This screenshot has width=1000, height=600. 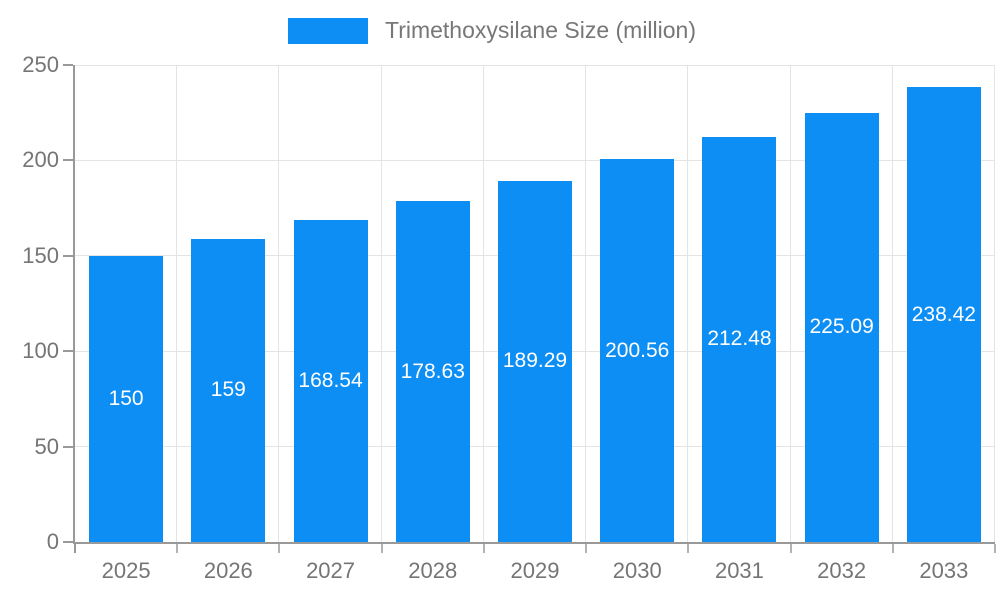 What do you see at coordinates (433, 570) in the screenshot?
I see `x-tick-label: 2028` at bounding box center [433, 570].